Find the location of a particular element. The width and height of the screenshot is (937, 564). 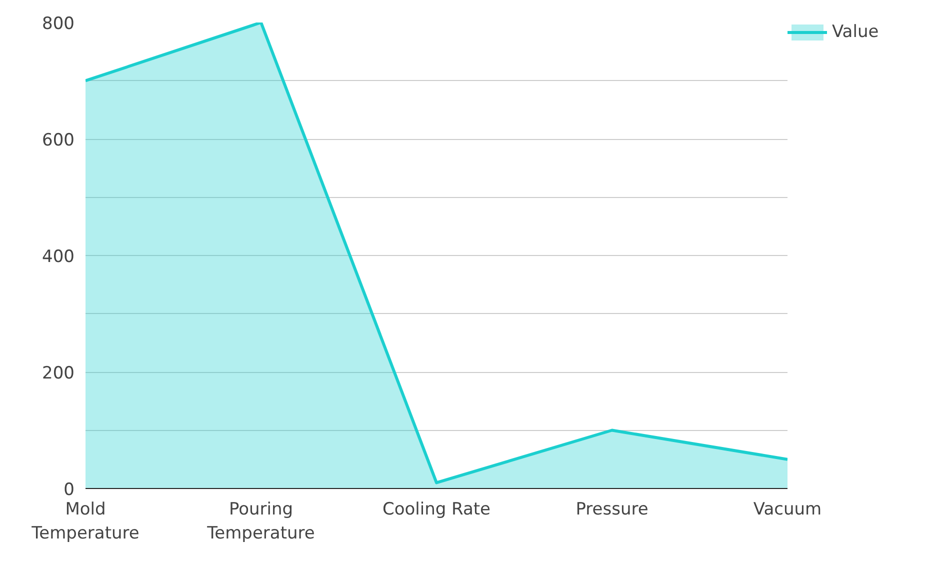

x-tick-label: Cooling Rate is located at coordinates (436, 510).